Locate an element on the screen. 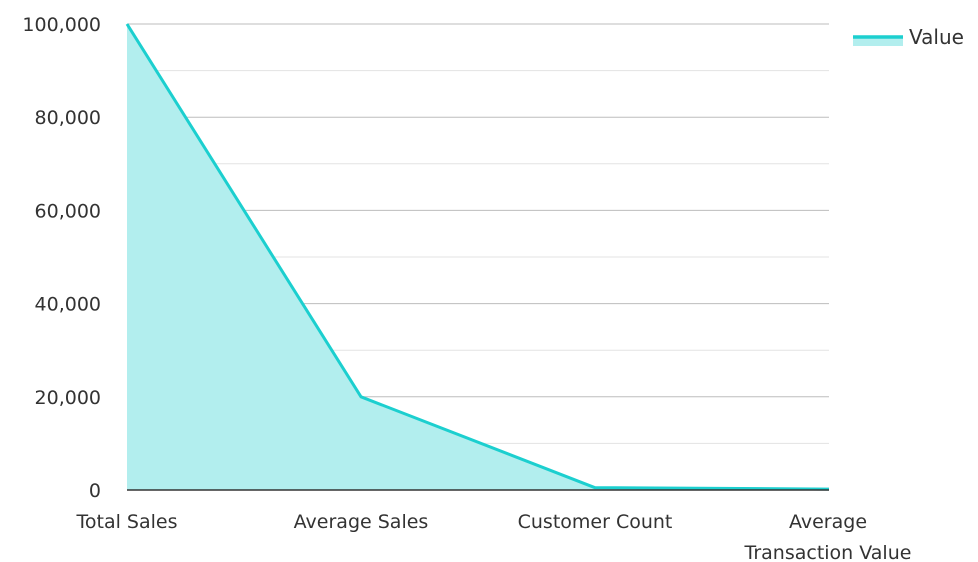 The height and width of the screenshot is (562, 978). legend: Value is located at coordinates (908, 37).